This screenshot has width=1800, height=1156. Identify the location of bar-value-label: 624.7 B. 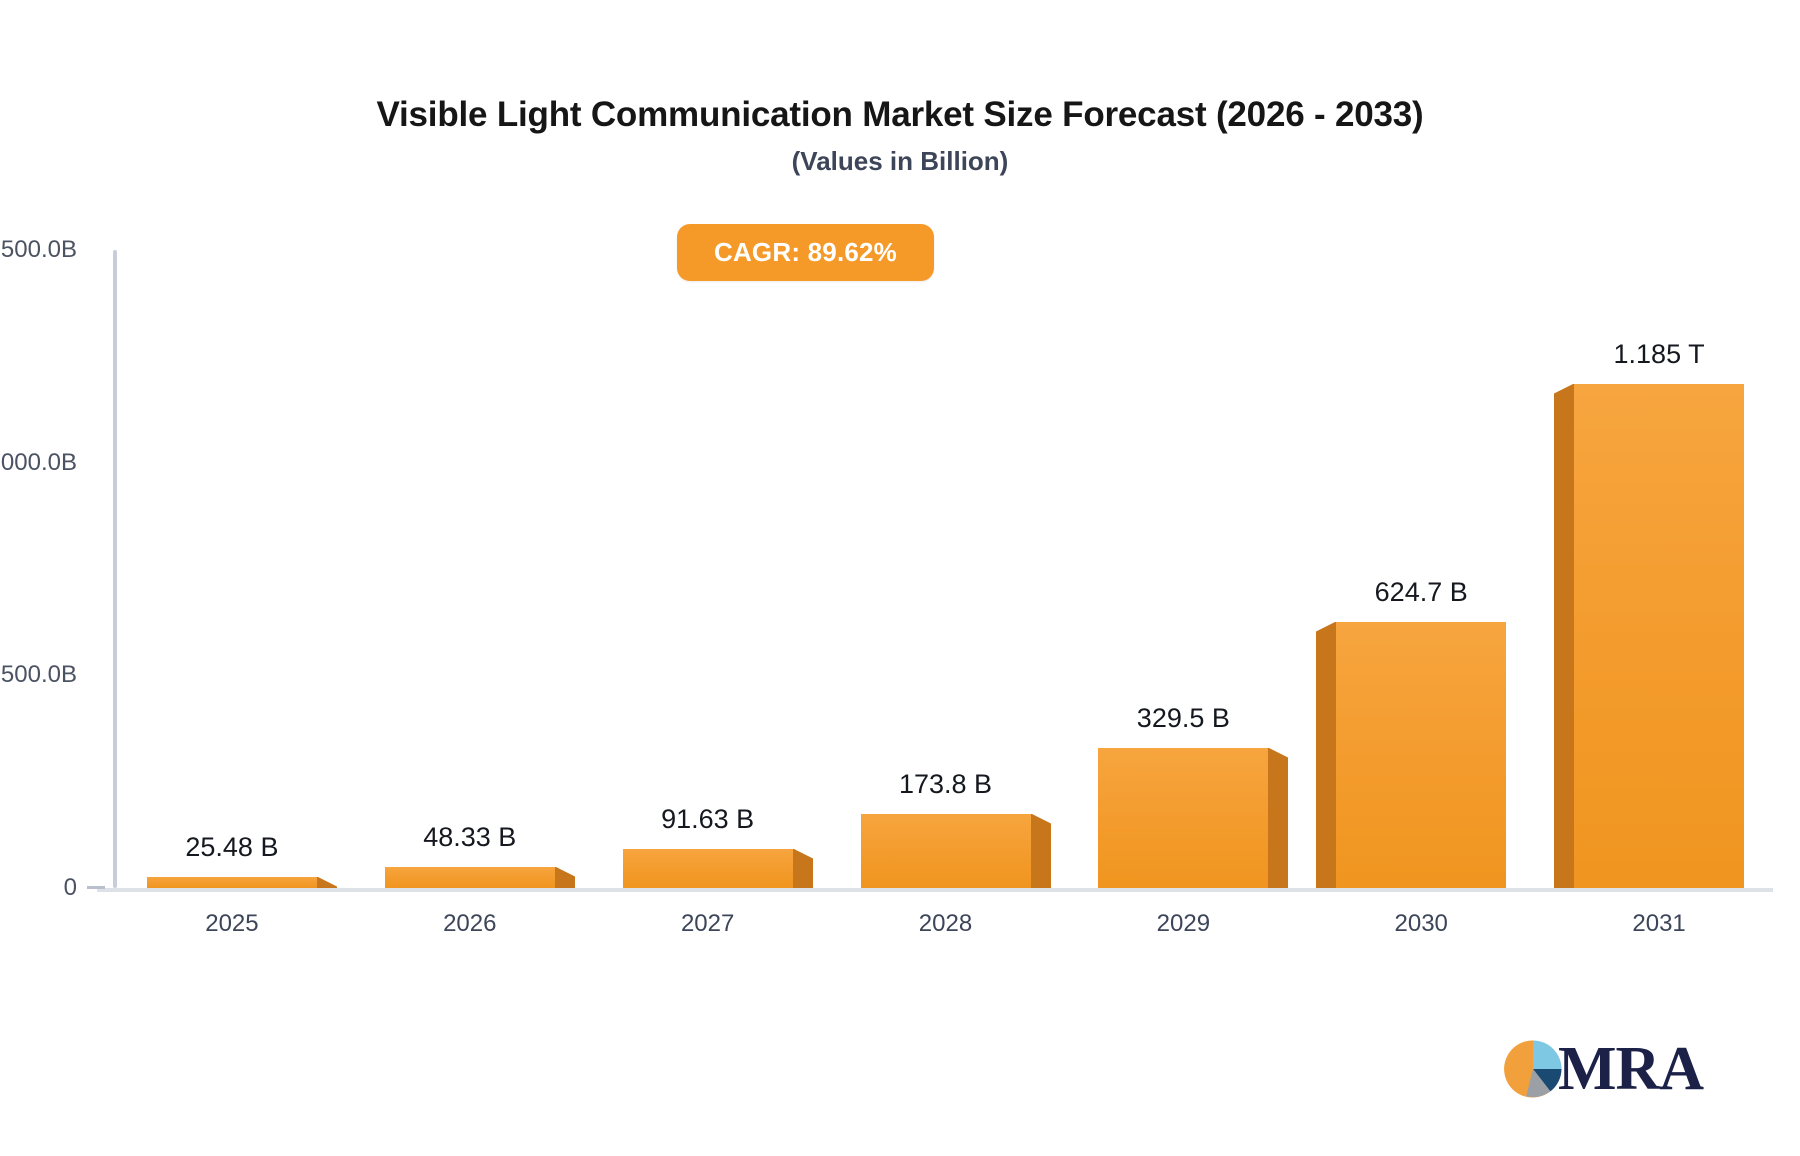
(1421, 592).